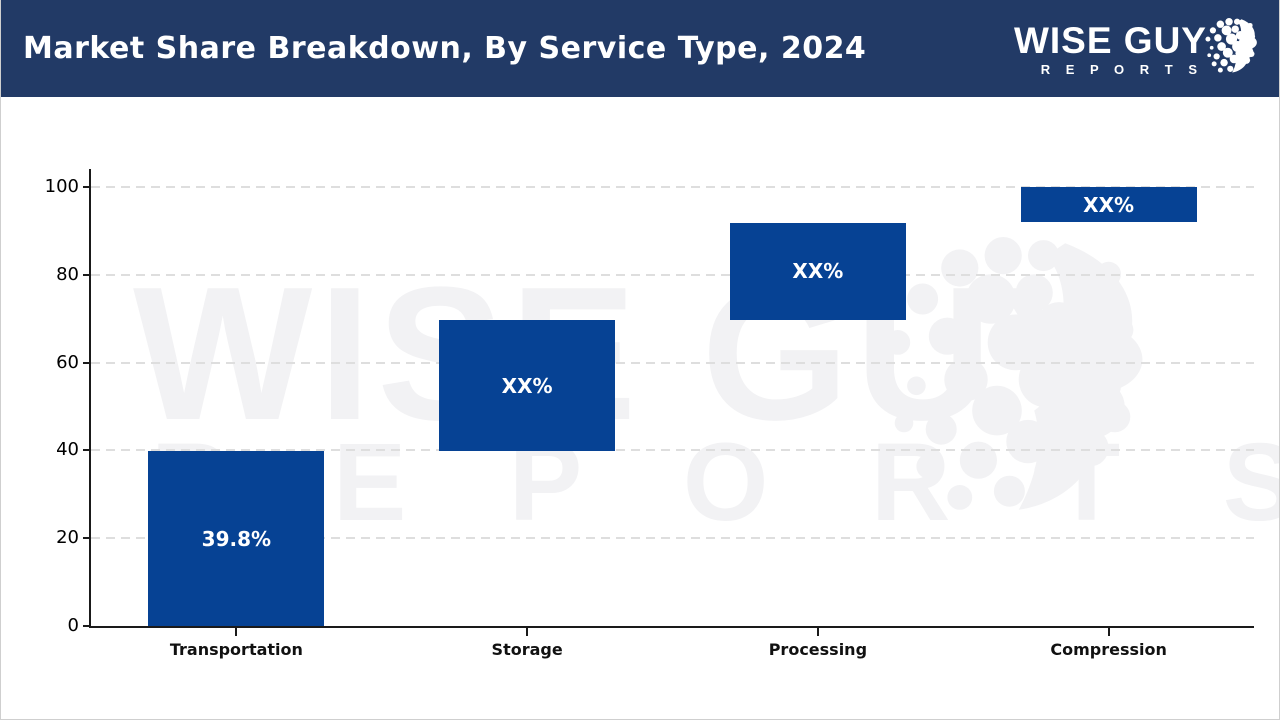 This screenshot has width=1280, height=720. What do you see at coordinates (1014, 373) in the screenshot?
I see `watermark-face-icon` at bounding box center [1014, 373].